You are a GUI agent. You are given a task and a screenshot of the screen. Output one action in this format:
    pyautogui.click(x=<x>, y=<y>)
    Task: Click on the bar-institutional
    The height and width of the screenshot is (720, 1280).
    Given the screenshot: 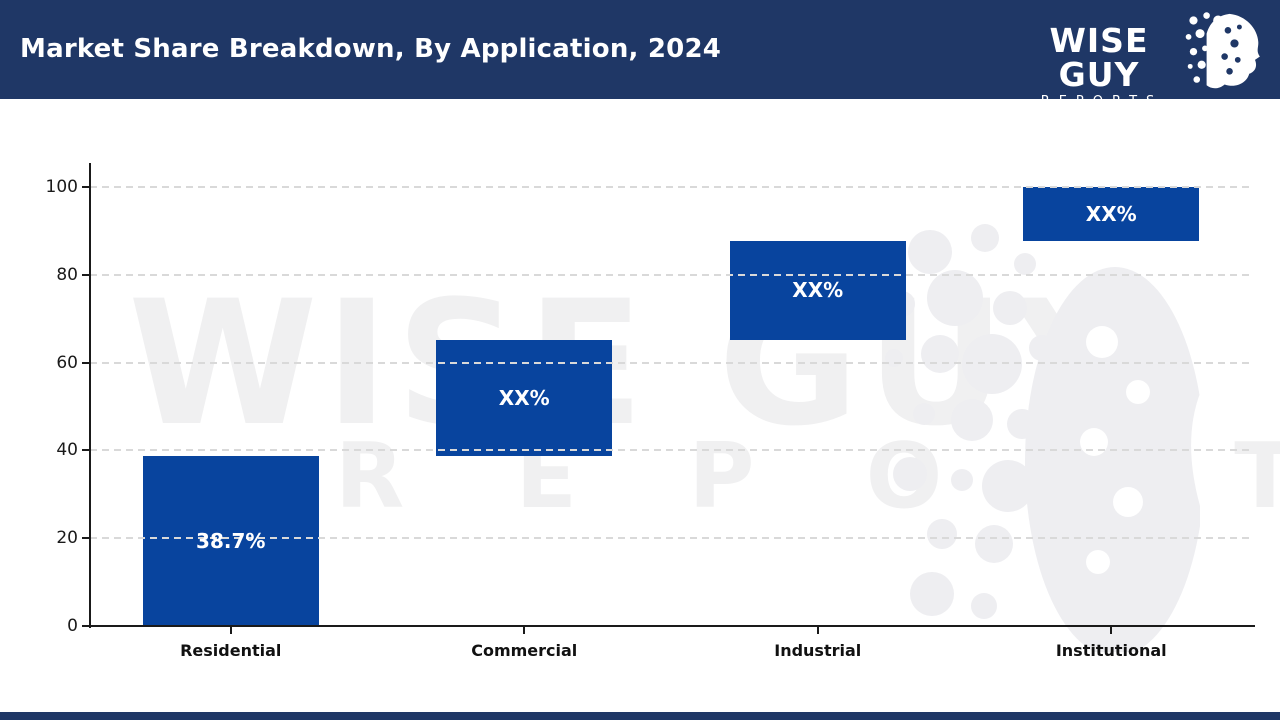 What is the action you would take?
    pyautogui.click(x=1111, y=214)
    